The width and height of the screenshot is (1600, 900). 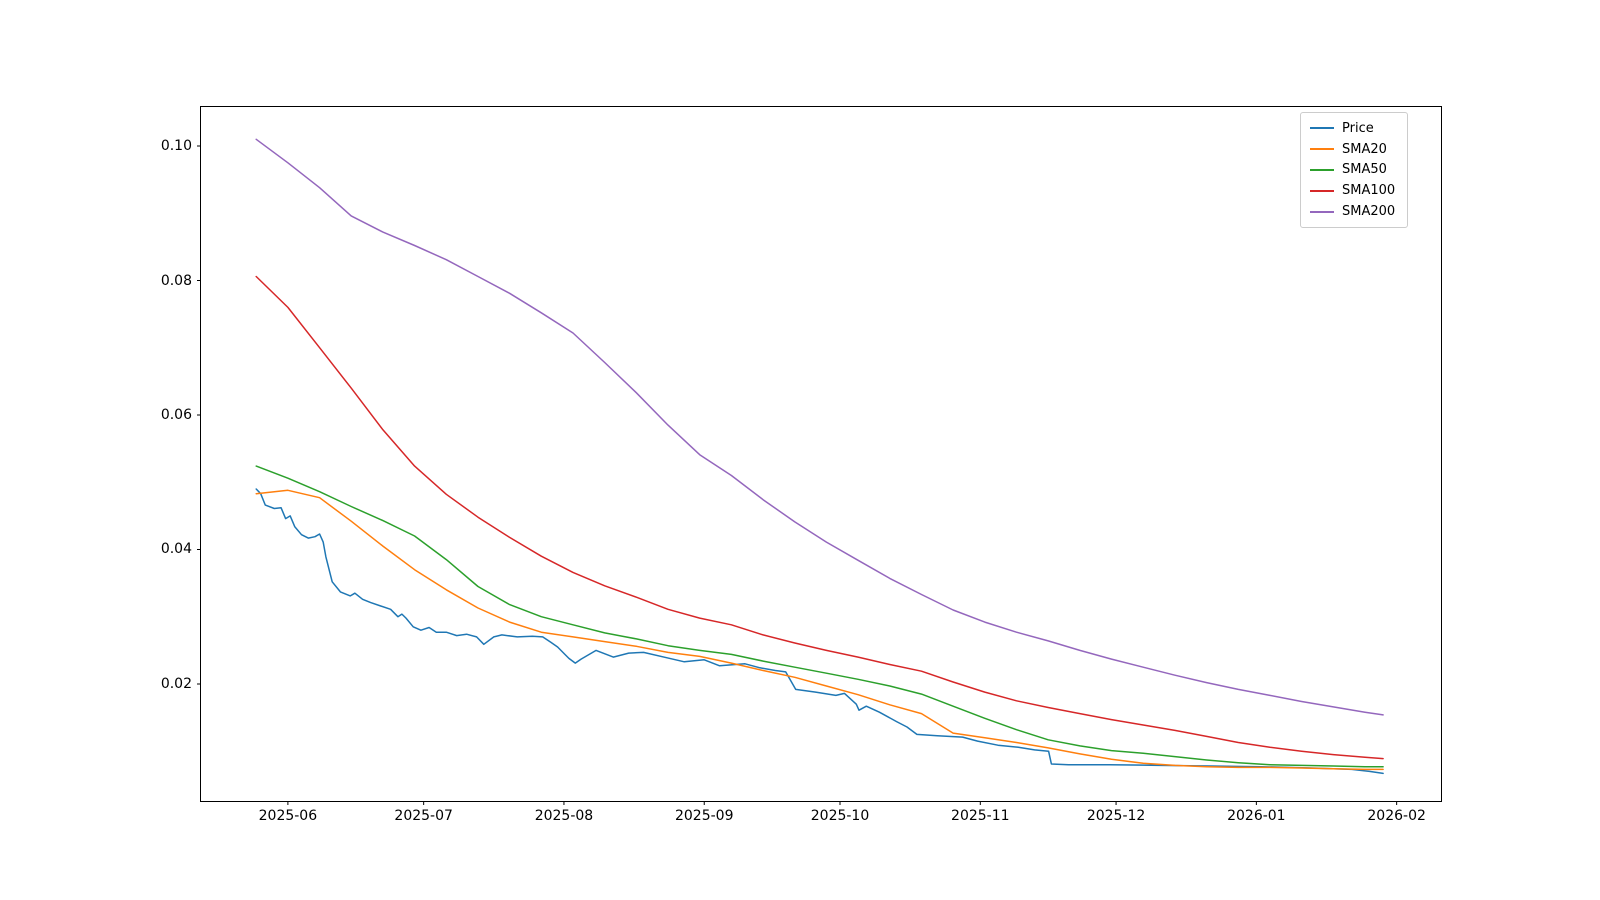 I want to click on legend: Price SMA20 SMA50 SMA100 SMA200, so click(x=1354, y=170).